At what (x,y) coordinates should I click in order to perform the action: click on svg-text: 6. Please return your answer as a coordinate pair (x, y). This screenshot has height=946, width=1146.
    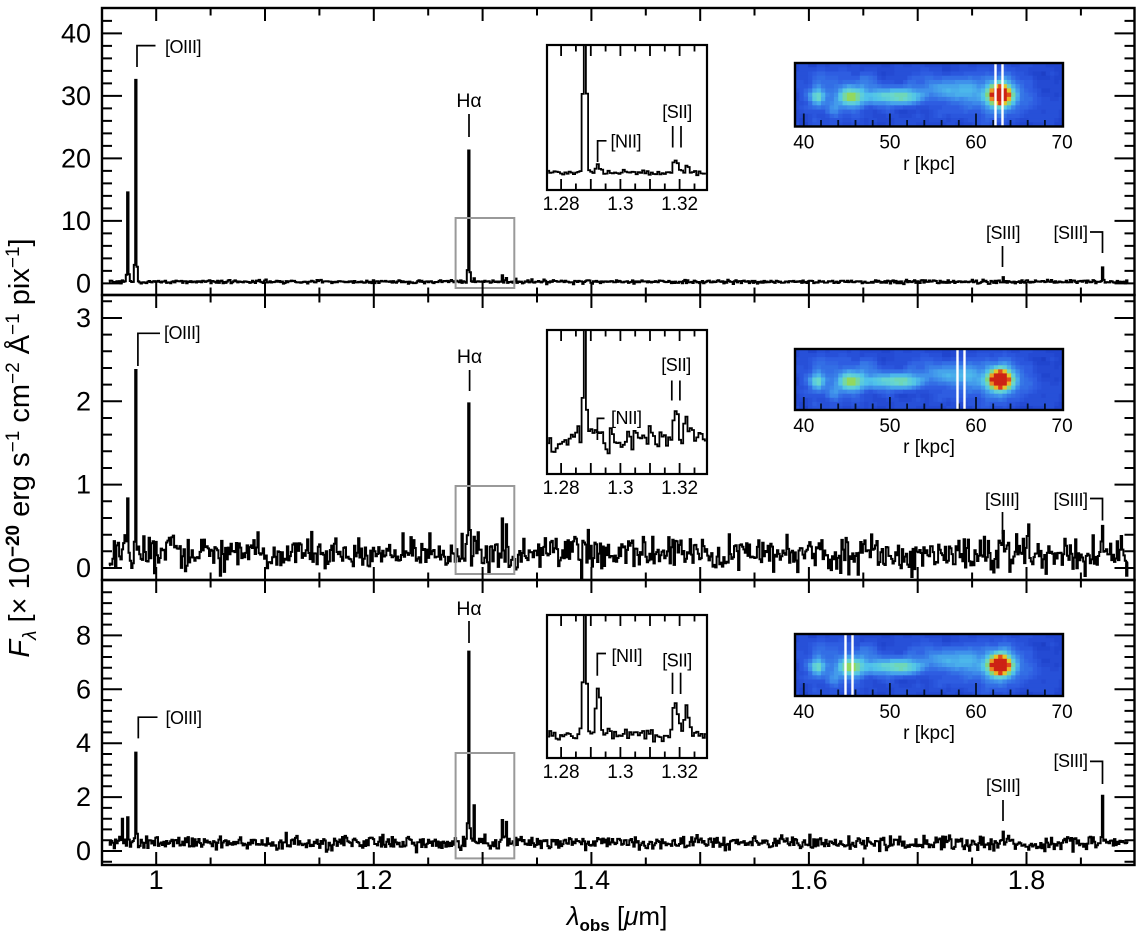
    Looking at the image, I should click on (83, 689).